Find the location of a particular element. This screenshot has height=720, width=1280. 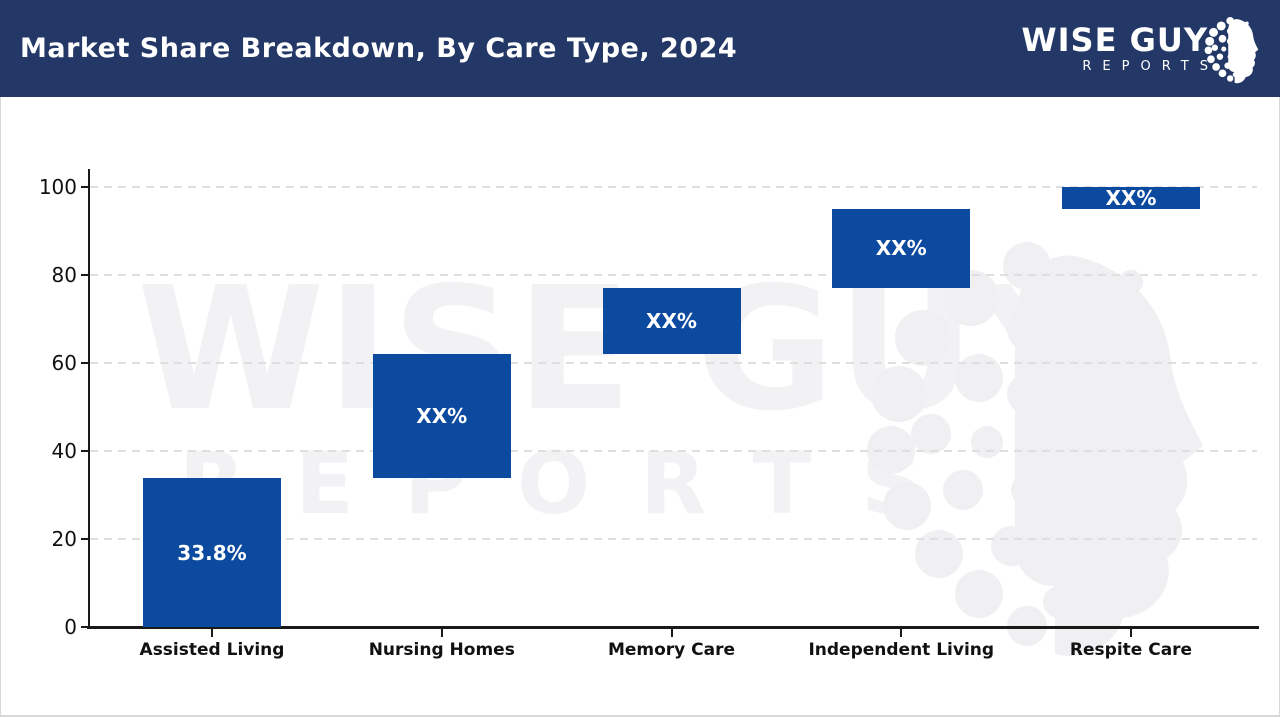

dotted-head-logo-icon is located at coordinates (1231, 49).